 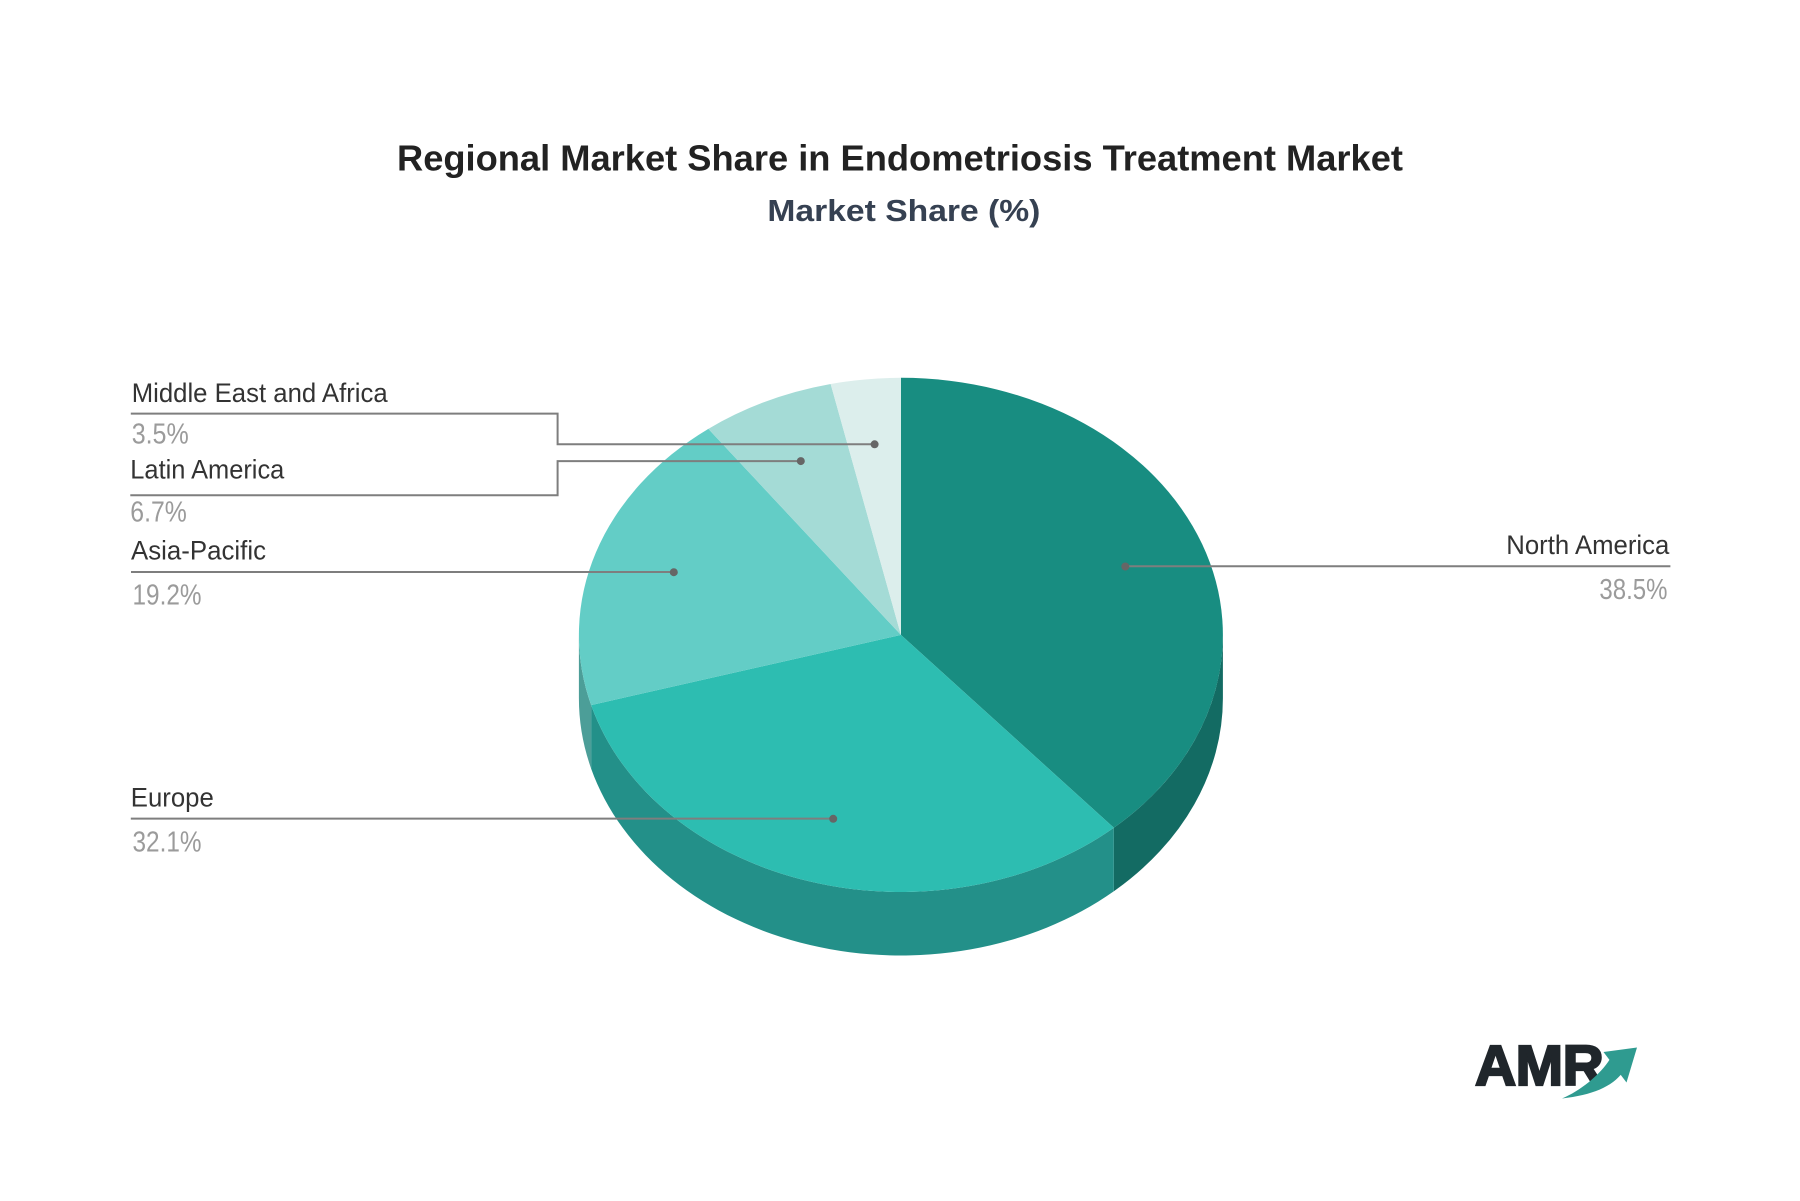 I want to click on svg-text: Middle East and Africa, so click(x=260, y=393).